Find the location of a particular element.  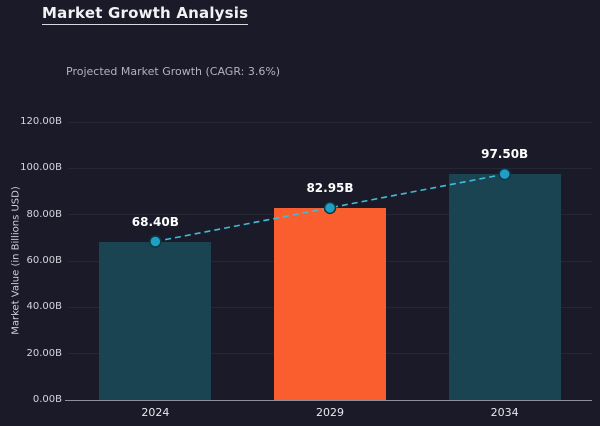

y-tick-label: 60.00B is located at coordinates (44, 260).